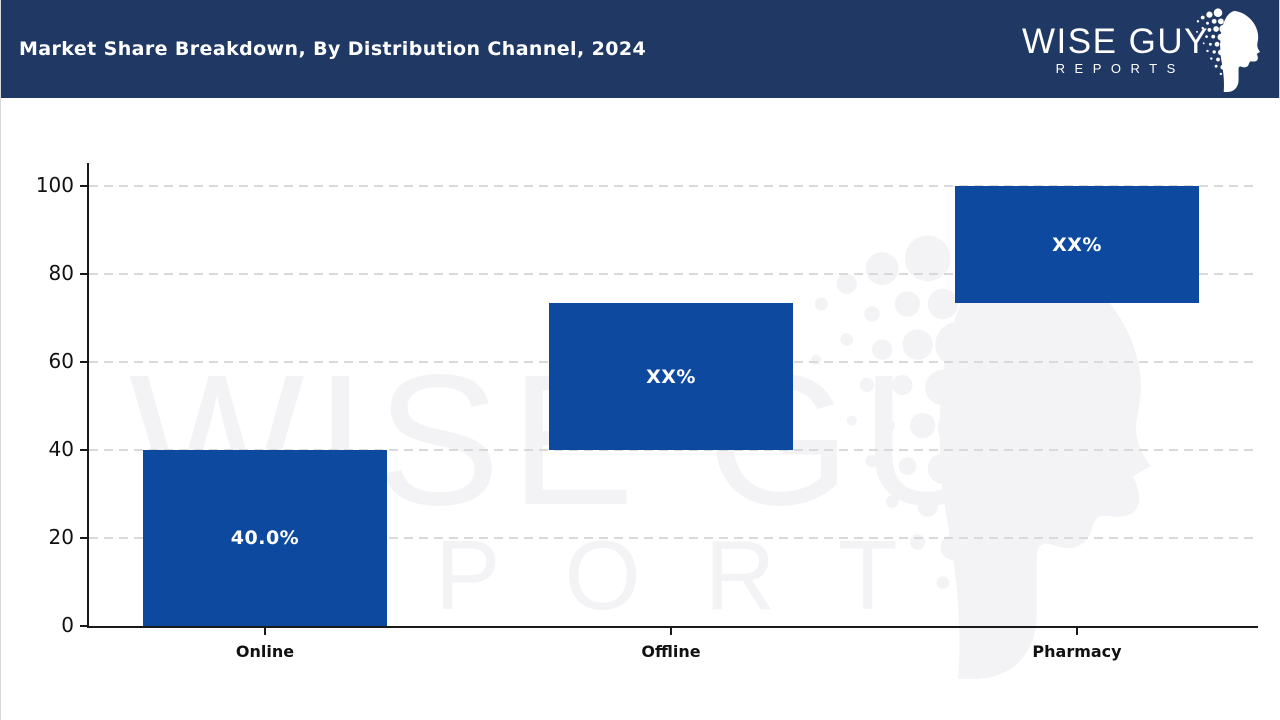 The width and height of the screenshot is (1280, 720). What do you see at coordinates (671, 651) in the screenshot?
I see `x-axis-category-label: Offline` at bounding box center [671, 651].